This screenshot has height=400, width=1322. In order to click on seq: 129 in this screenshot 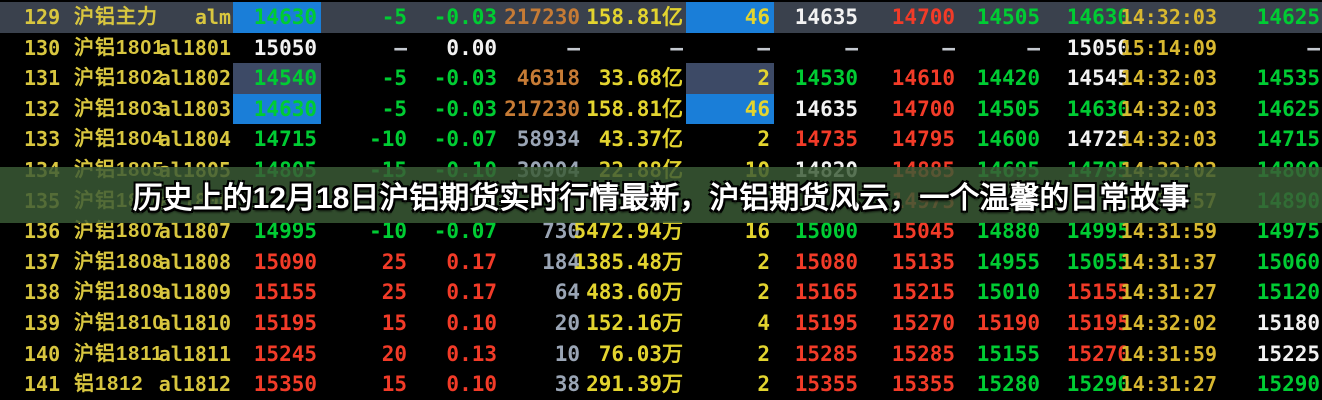, I will do `click(42, 17)`.